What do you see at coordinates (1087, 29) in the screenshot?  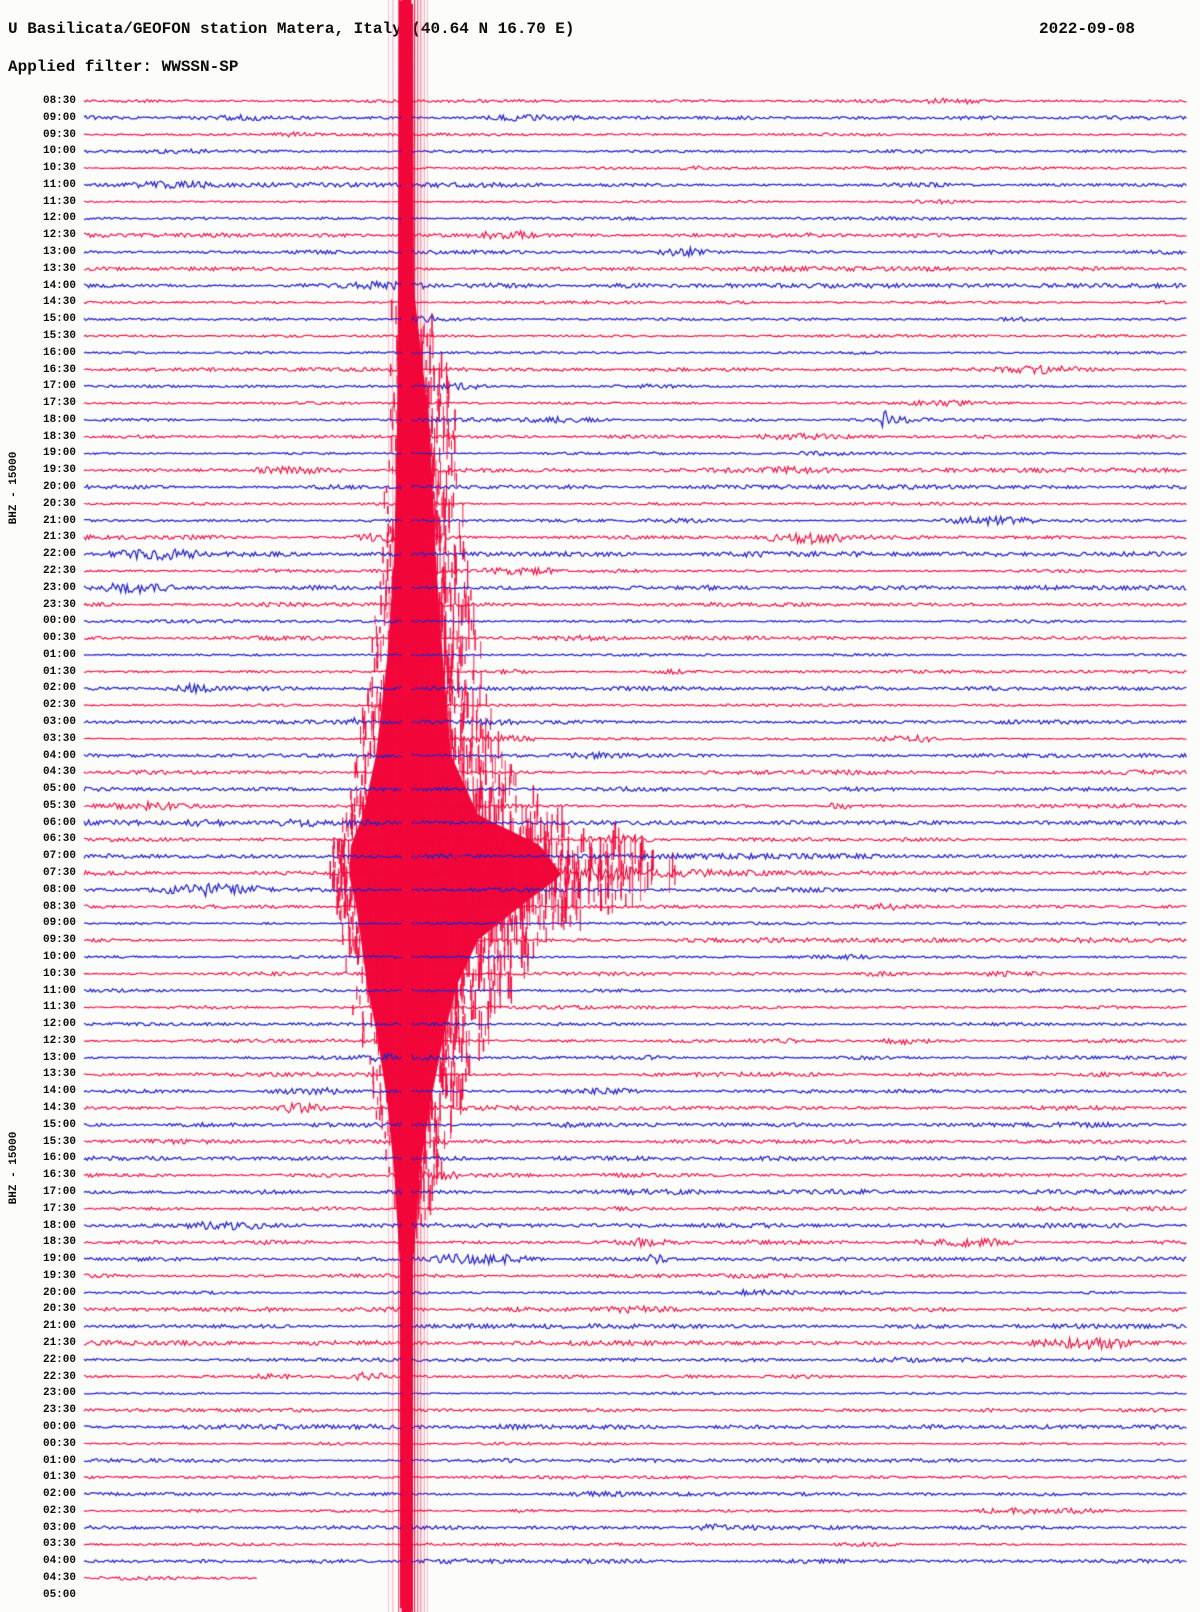 I see `date-label: 2022-09-08` at bounding box center [1087, 29].